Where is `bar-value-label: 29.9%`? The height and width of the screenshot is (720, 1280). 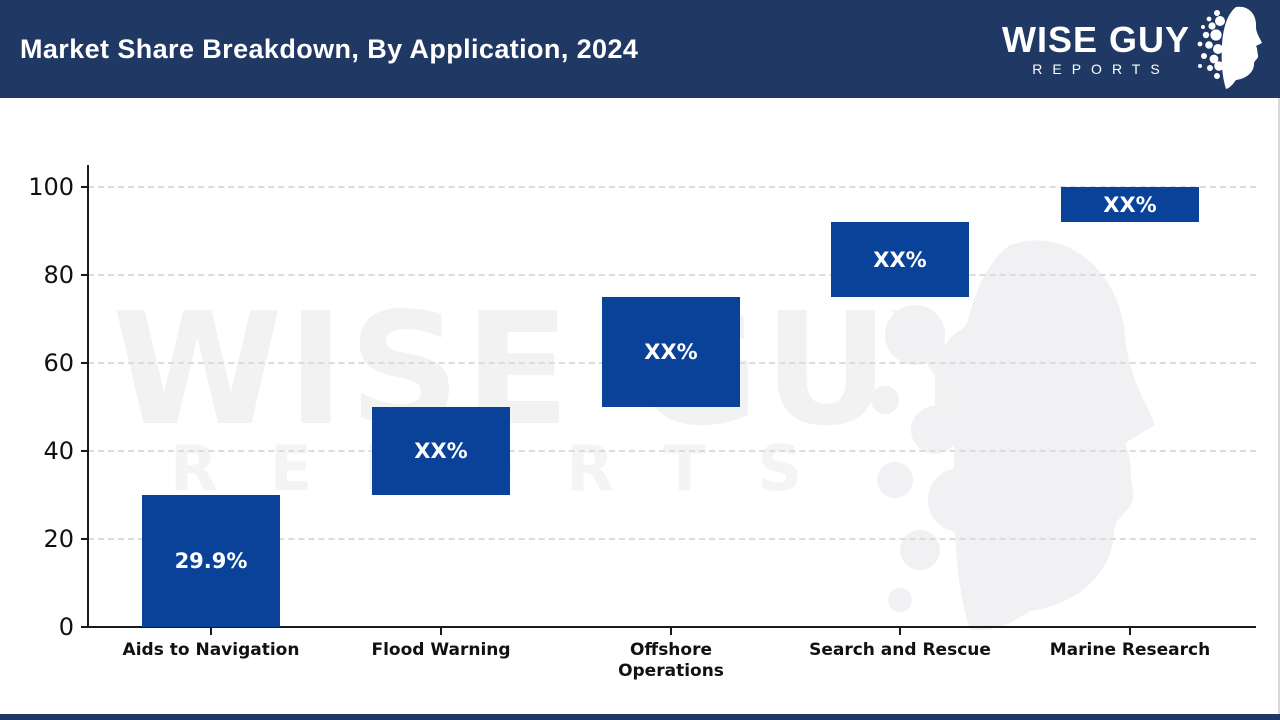 bar-value-label: 29.9% is located at coordinates (211, 561).